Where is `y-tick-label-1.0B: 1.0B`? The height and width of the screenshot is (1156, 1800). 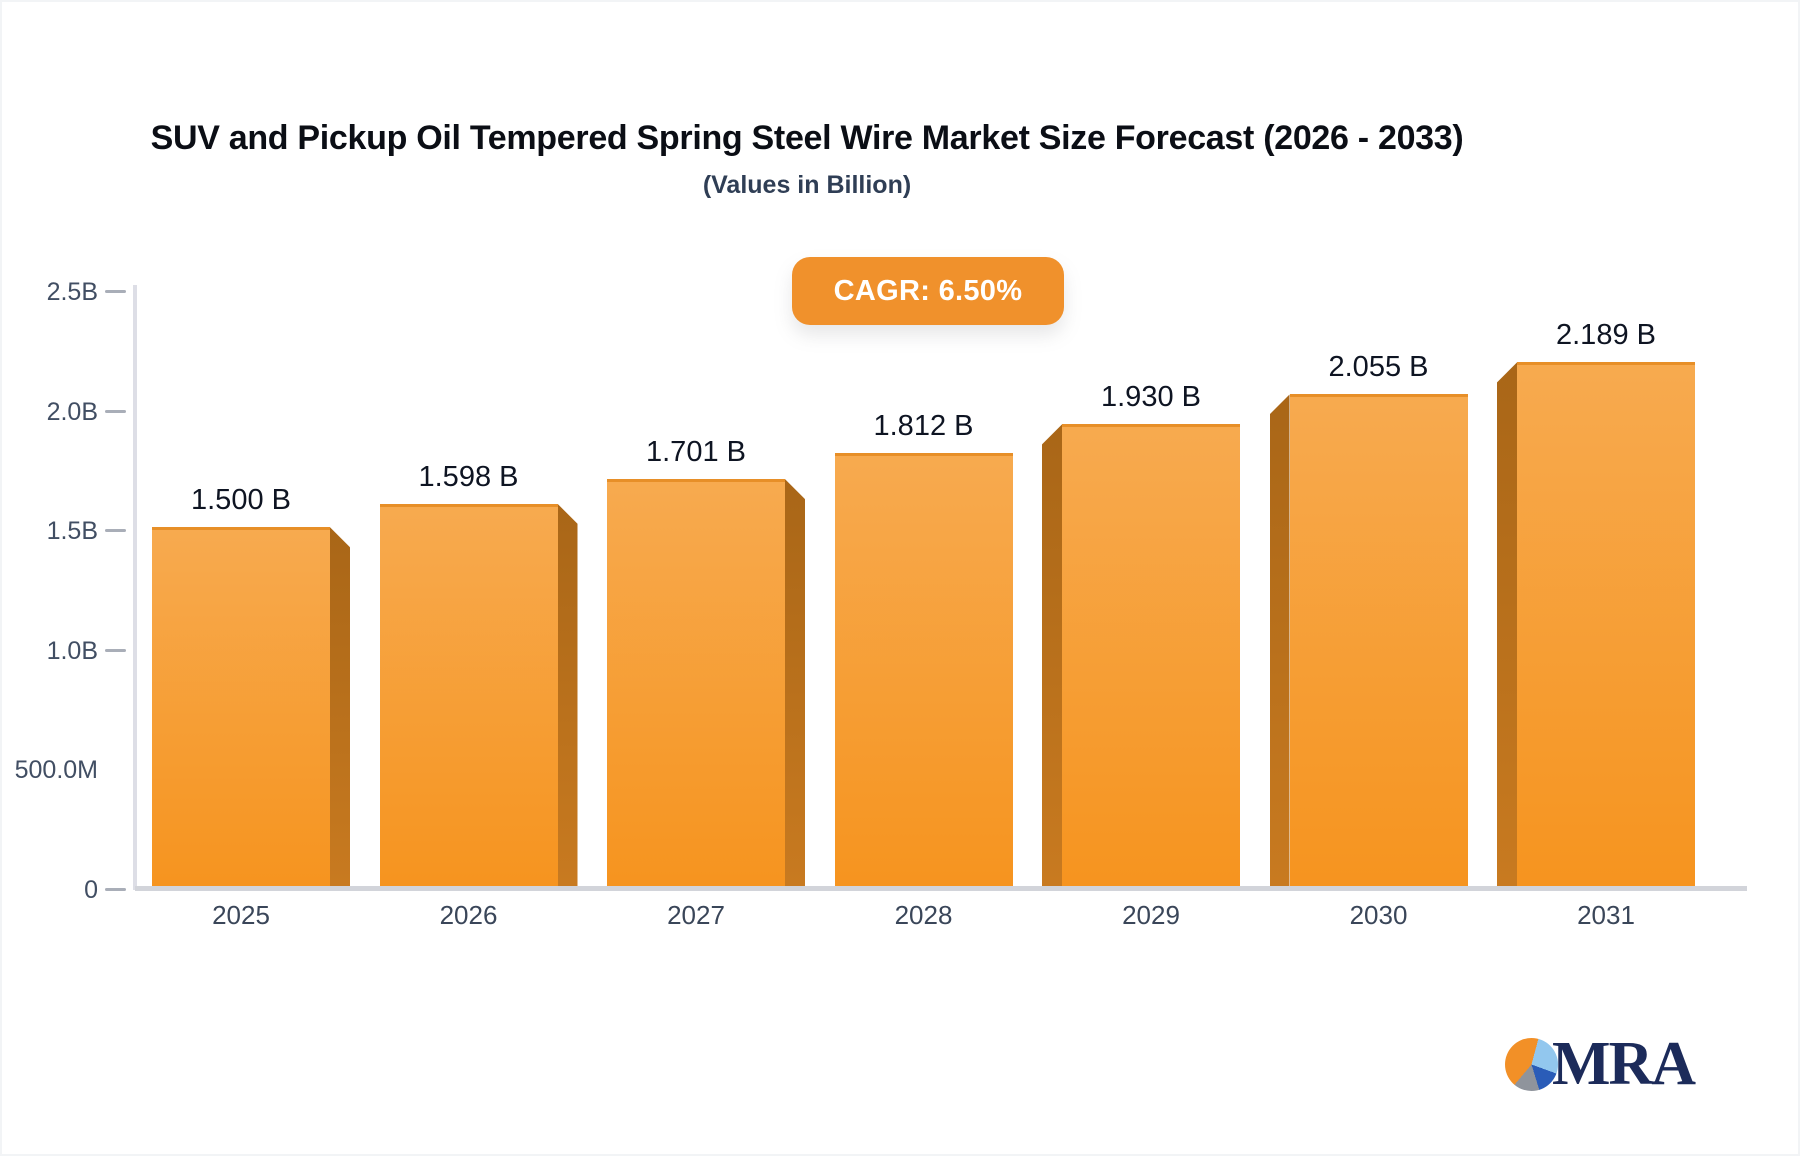 y-tick-label-1.0B: 1.0B is located at coordinates (72, 650).